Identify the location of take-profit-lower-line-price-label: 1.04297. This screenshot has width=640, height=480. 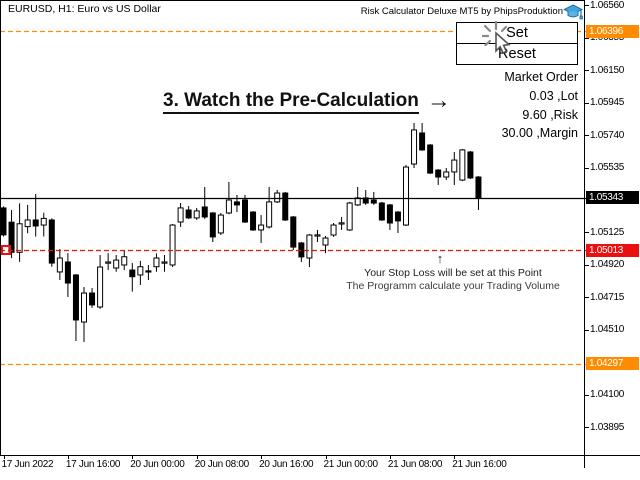
(612, 364).